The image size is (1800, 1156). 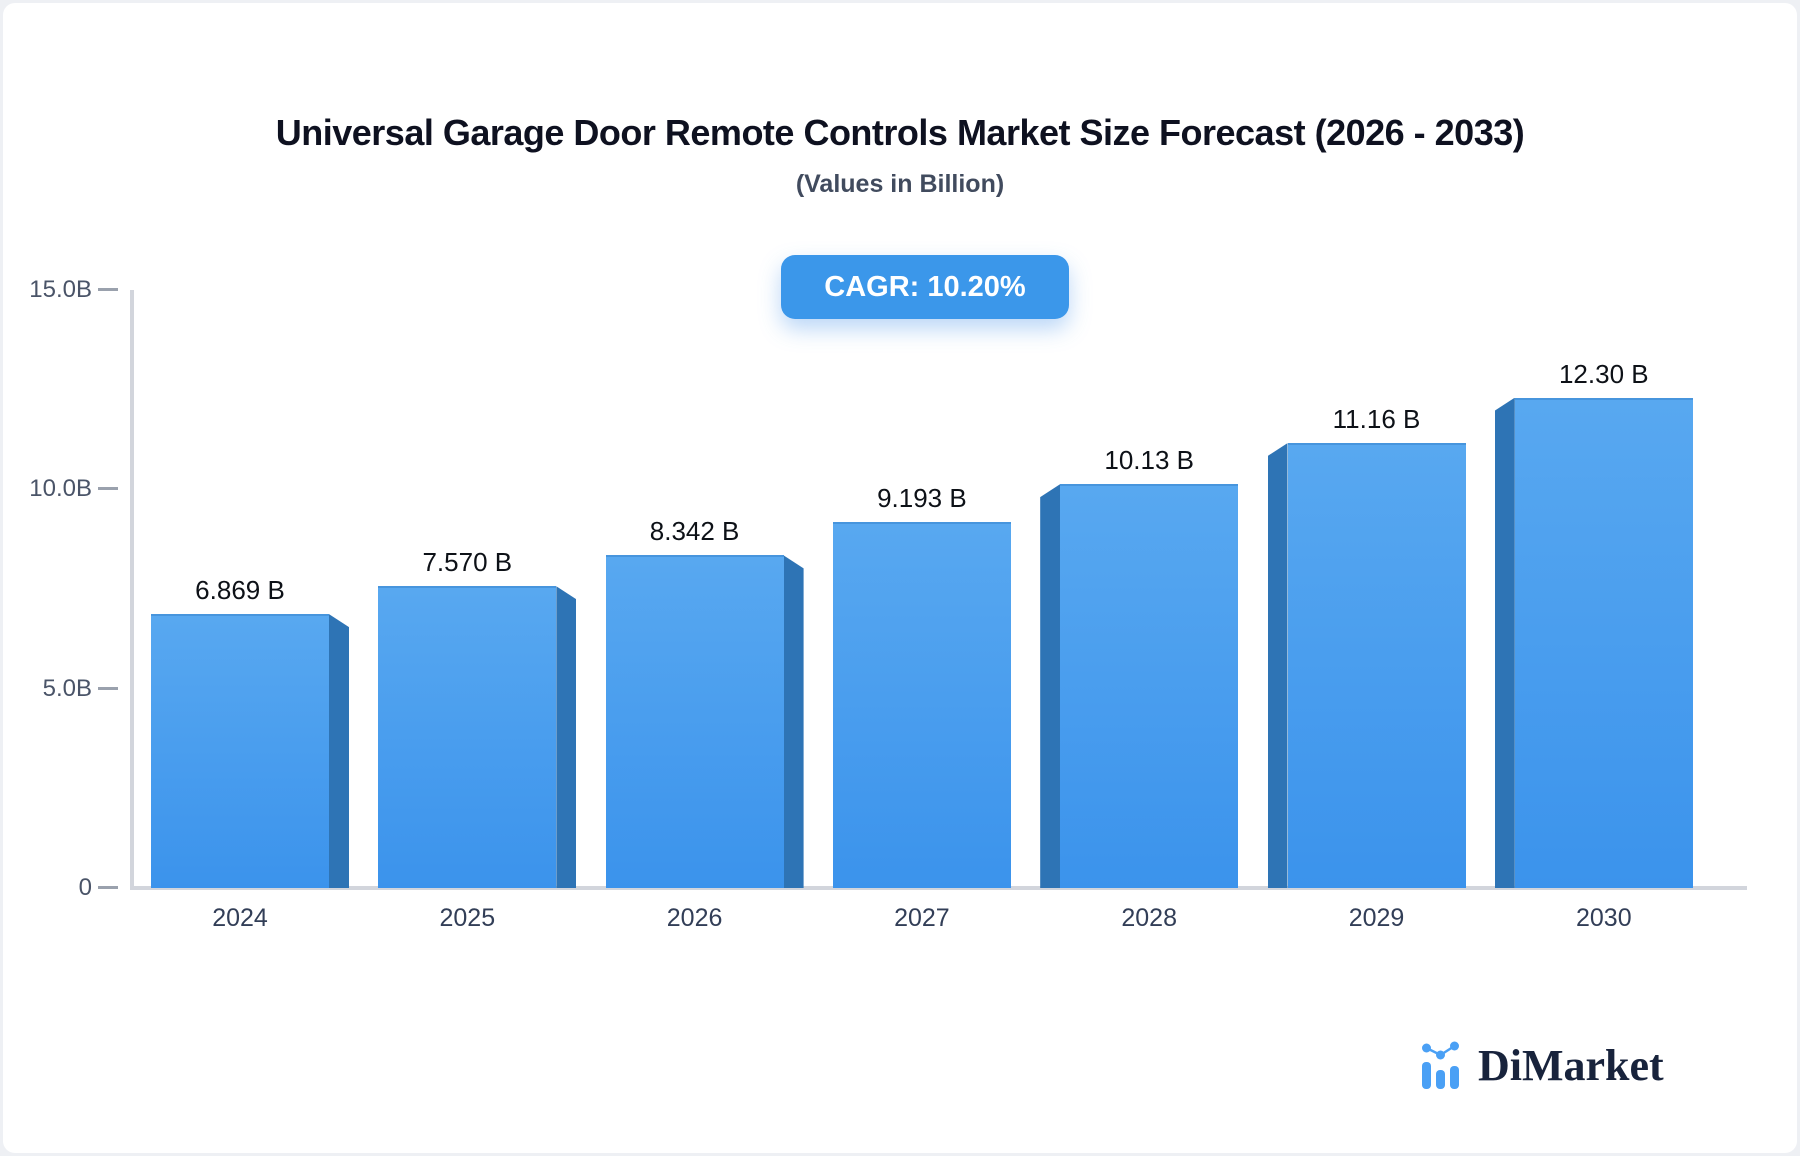 What do you see at coordinates (1376, 918) in the screenshot?
I see `x-axis-label: 2029` at bounding box center [1376, 918].